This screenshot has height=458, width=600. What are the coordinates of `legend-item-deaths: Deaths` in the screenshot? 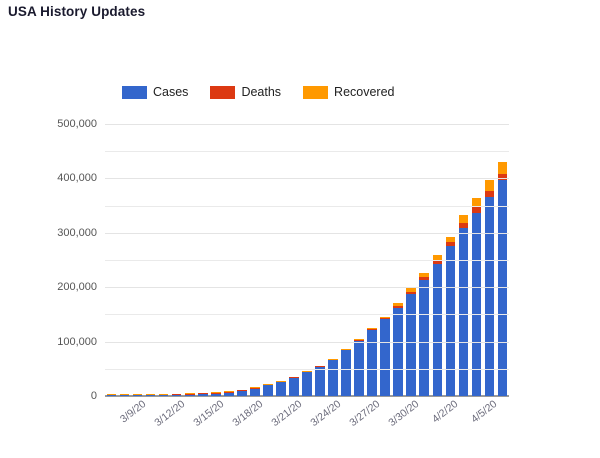 It's located at (245, 92).